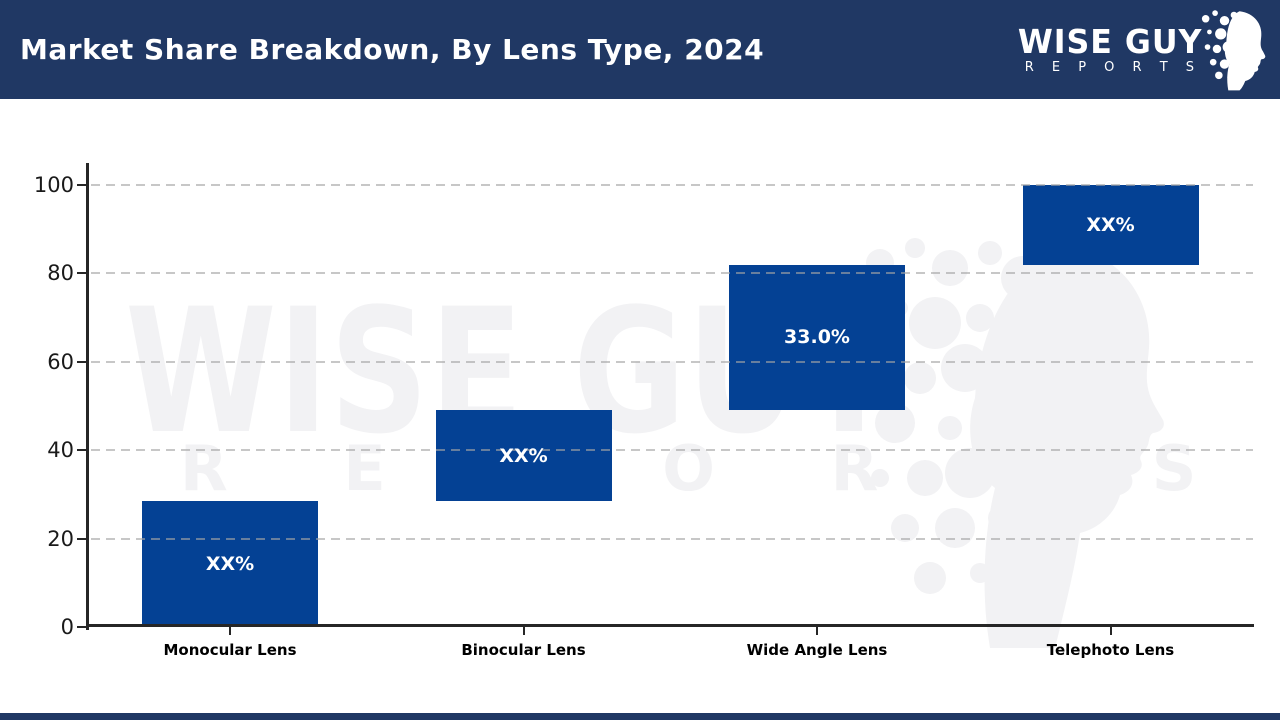 This screenshot has height=720, width=1280. Describe the element at coordinates (670, 625) in the screenshot. I see `x-axis-spine` at that location.